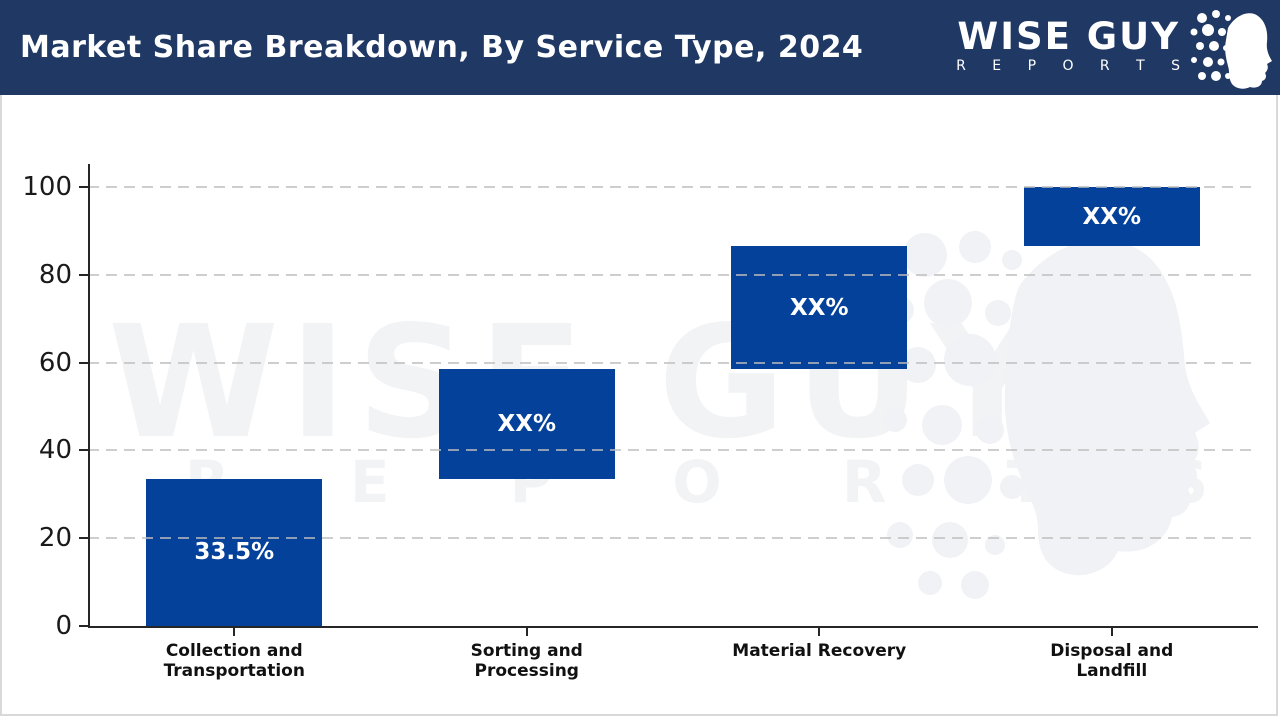  I want to click on x-category-label-line: Collection and, so click(234, 651).